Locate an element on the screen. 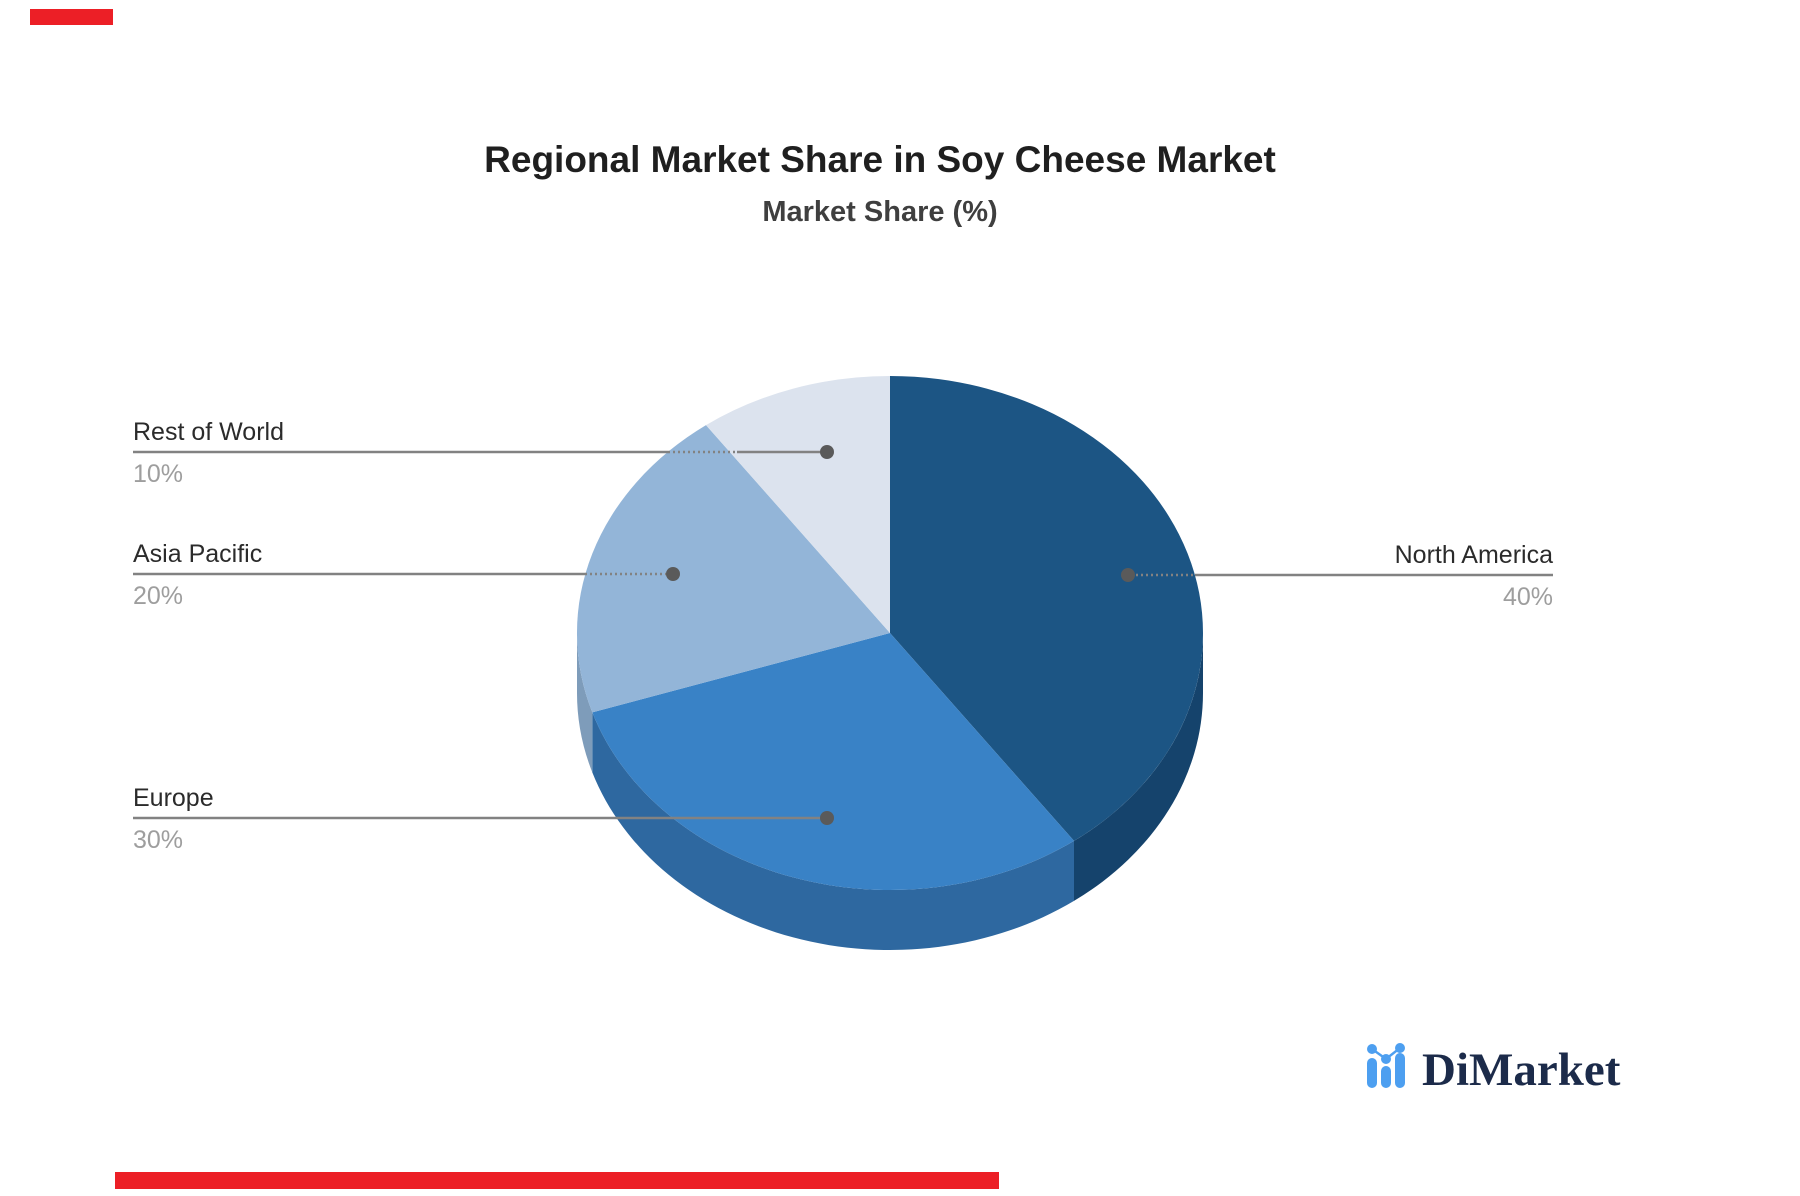  value-north-america: 40% is located at coordinates (1528, 597).